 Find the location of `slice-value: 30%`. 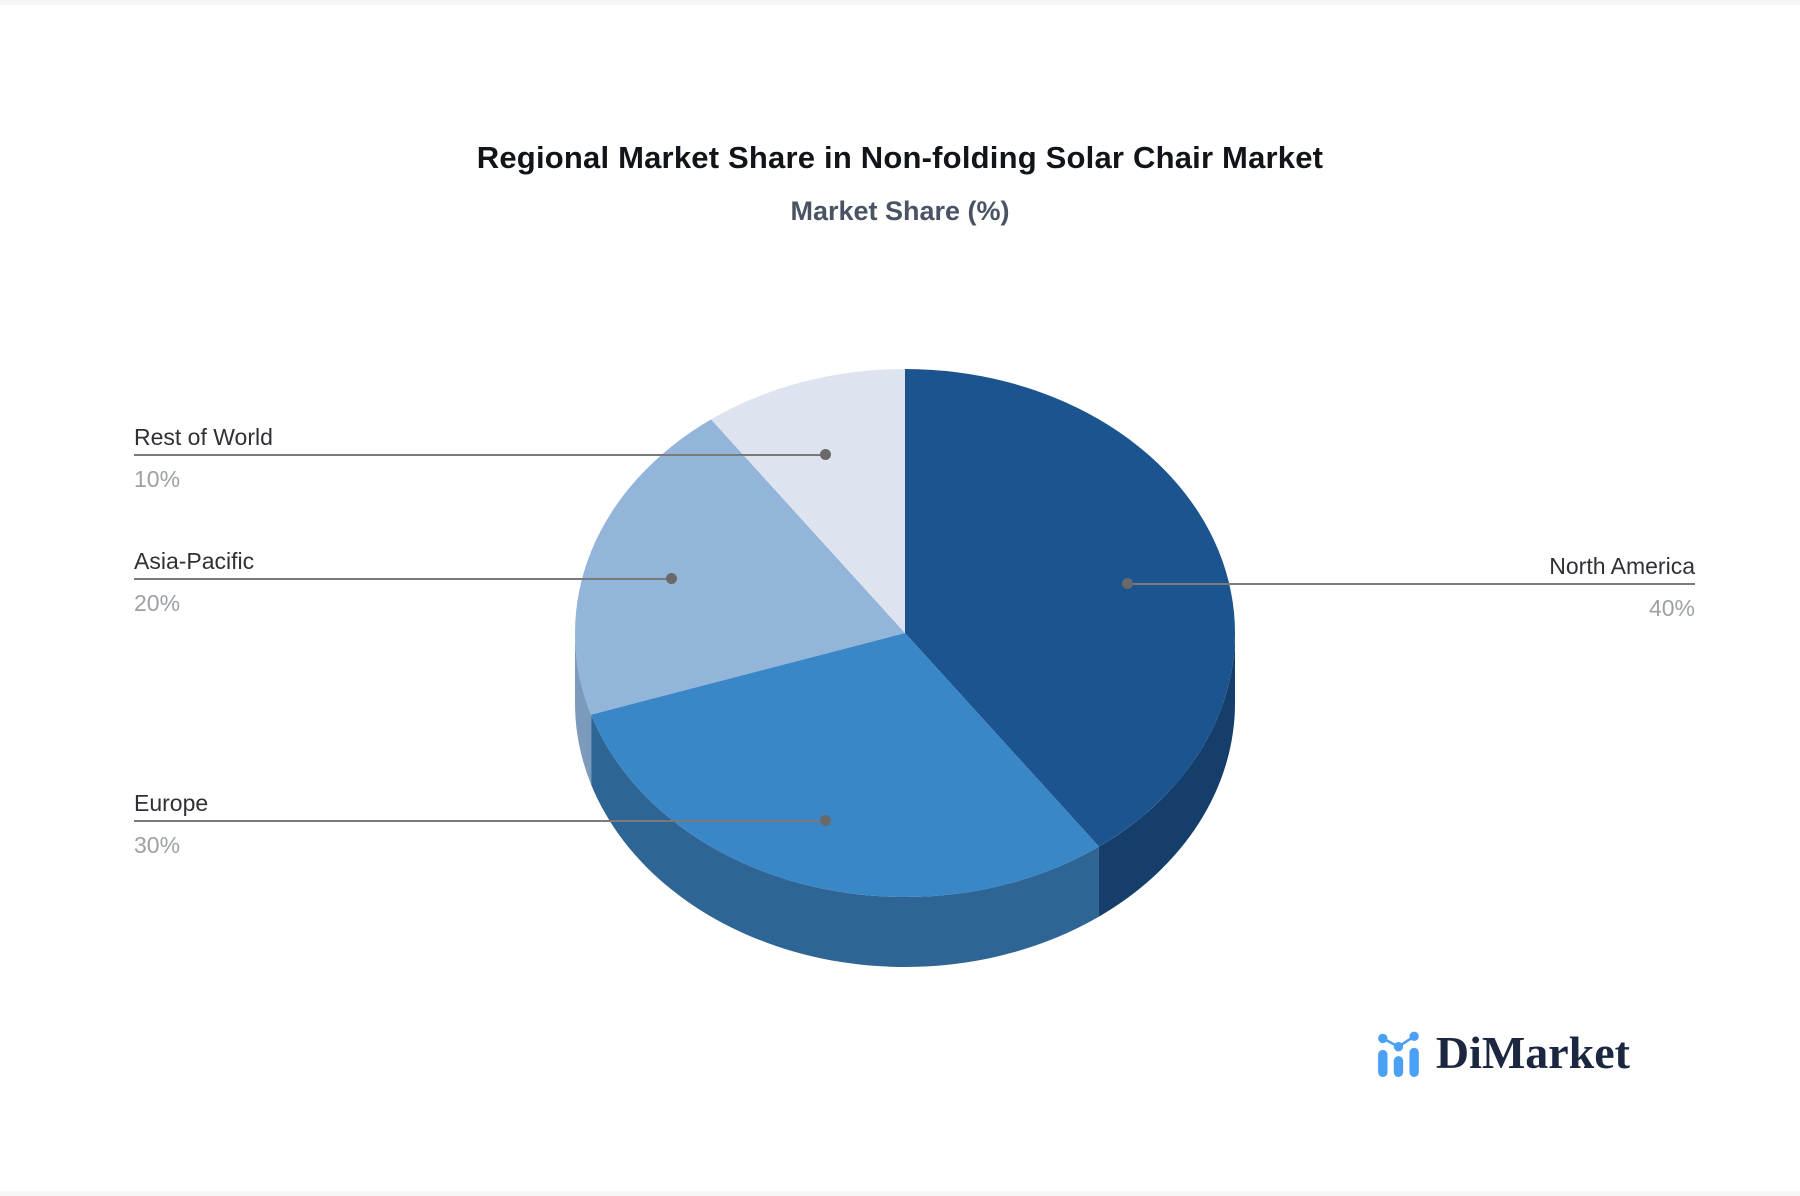

slice-value: 30% is located at coordinates (157, 845).